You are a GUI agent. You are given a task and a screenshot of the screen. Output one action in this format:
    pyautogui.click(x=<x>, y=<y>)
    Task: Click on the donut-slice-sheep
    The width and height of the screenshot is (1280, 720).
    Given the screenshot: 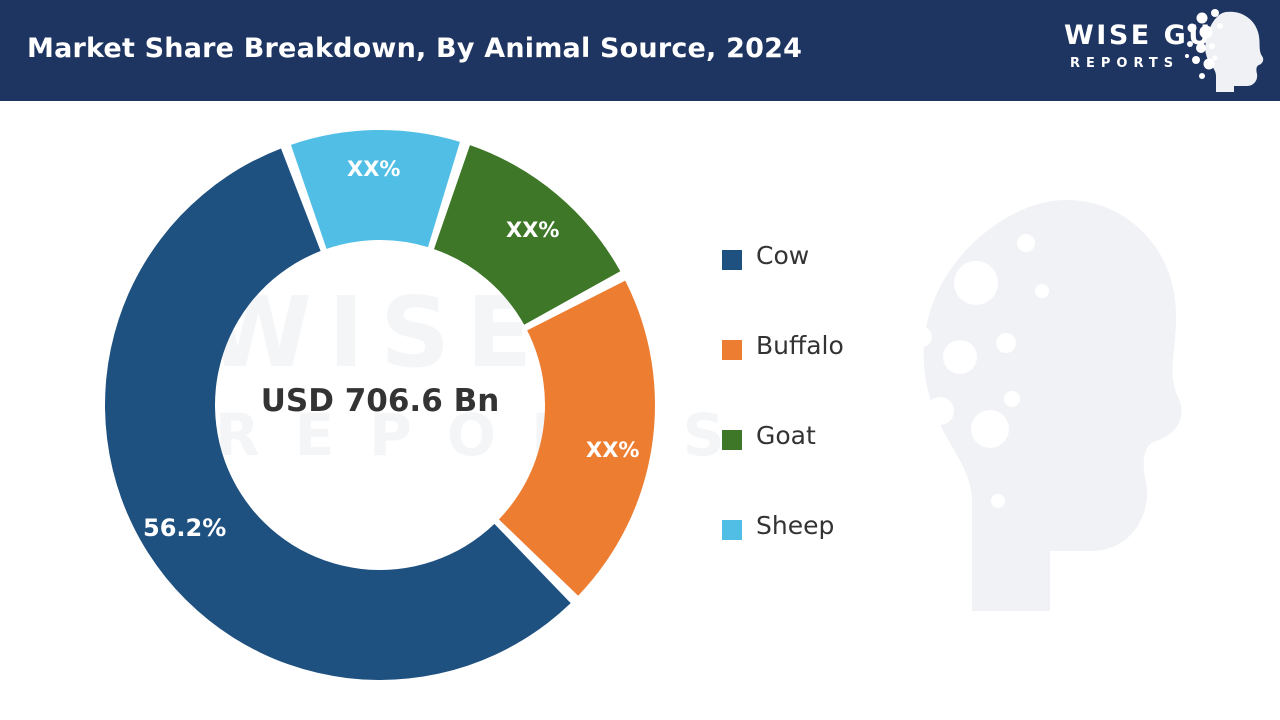 What is the action you would take?
    pyautogui.click(x=375, y=189)
    